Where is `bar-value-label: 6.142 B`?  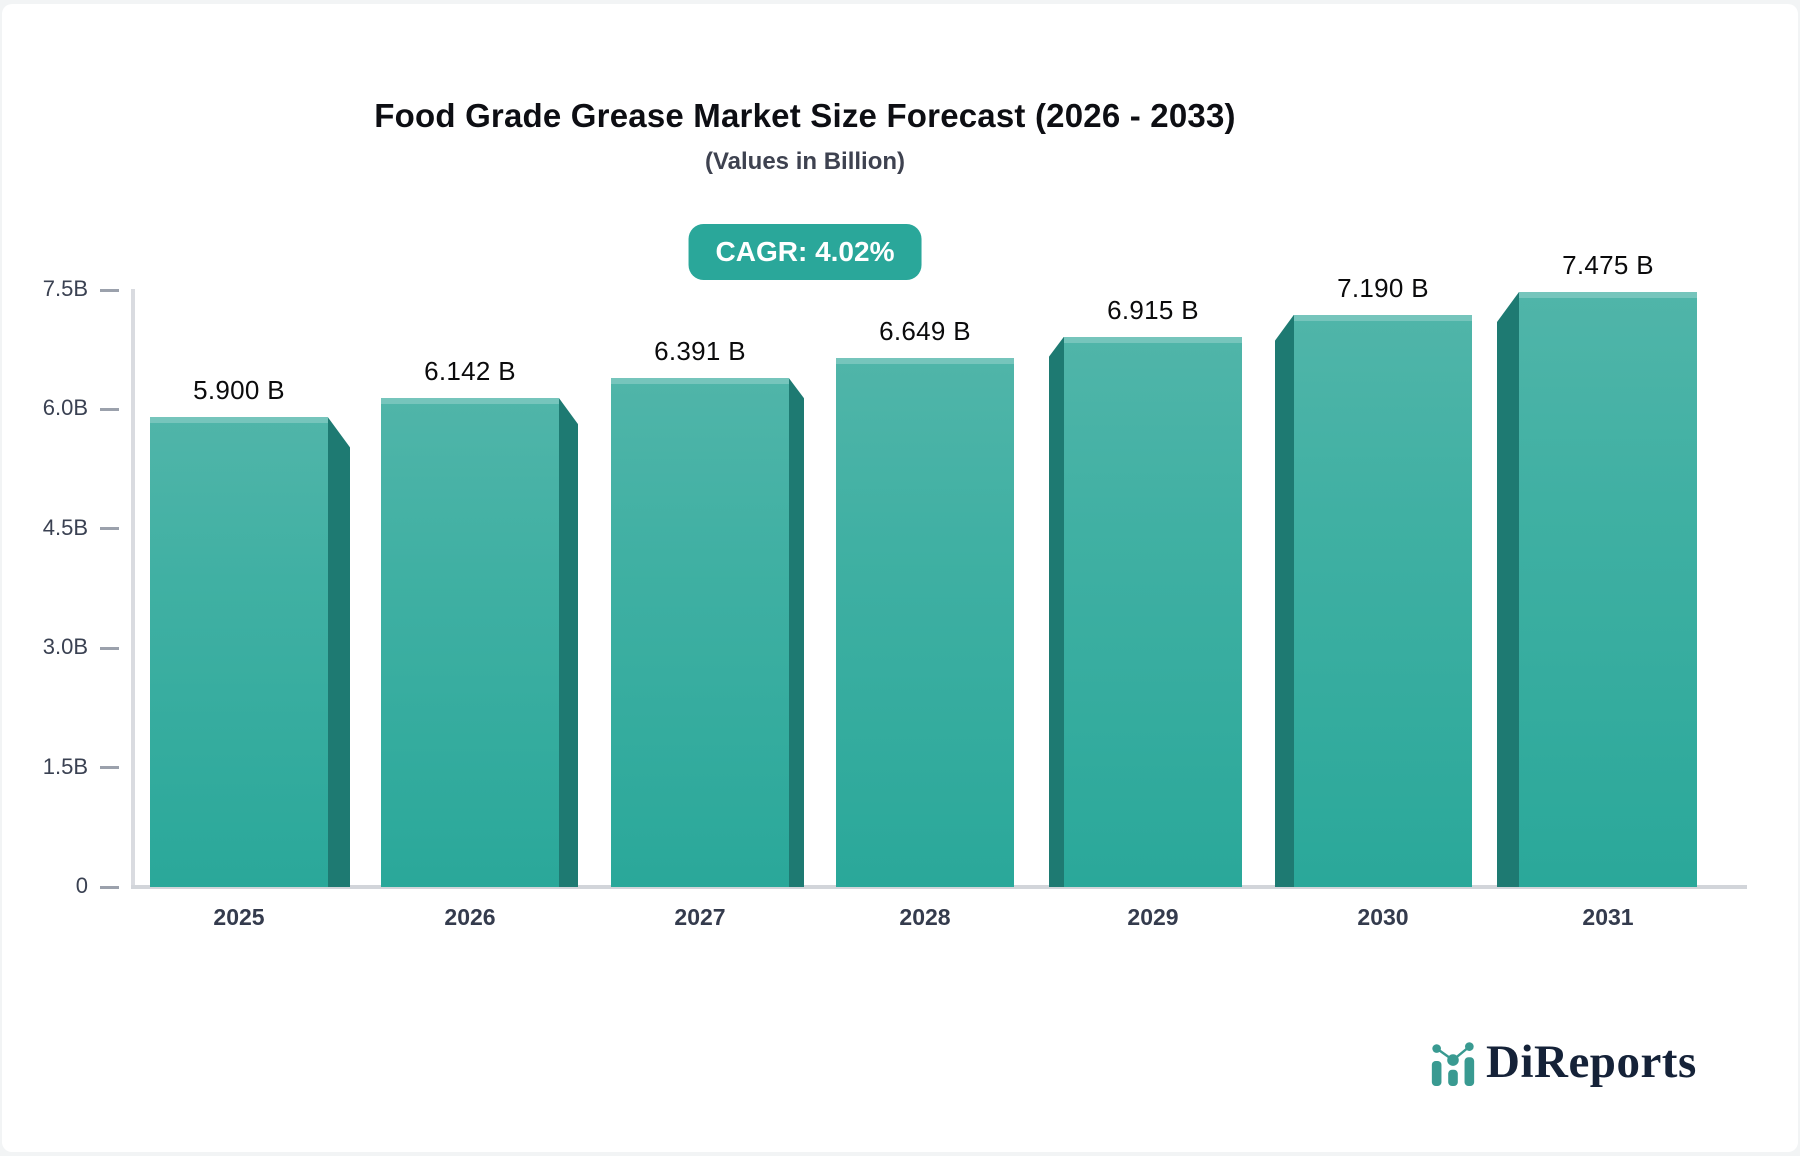
bar-value-label: 6.142 B is located at coordinates (470, 371).